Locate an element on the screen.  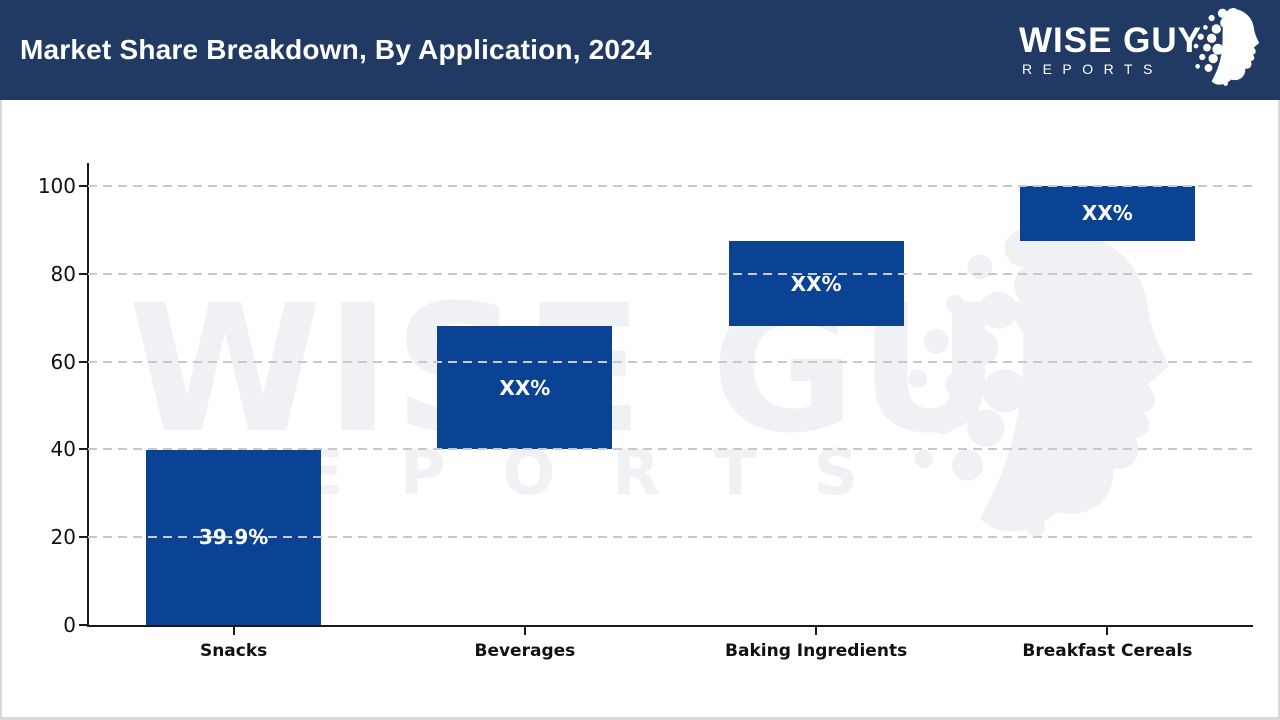
bar-breakfast-cereals is located at coordinates (1107, 213).